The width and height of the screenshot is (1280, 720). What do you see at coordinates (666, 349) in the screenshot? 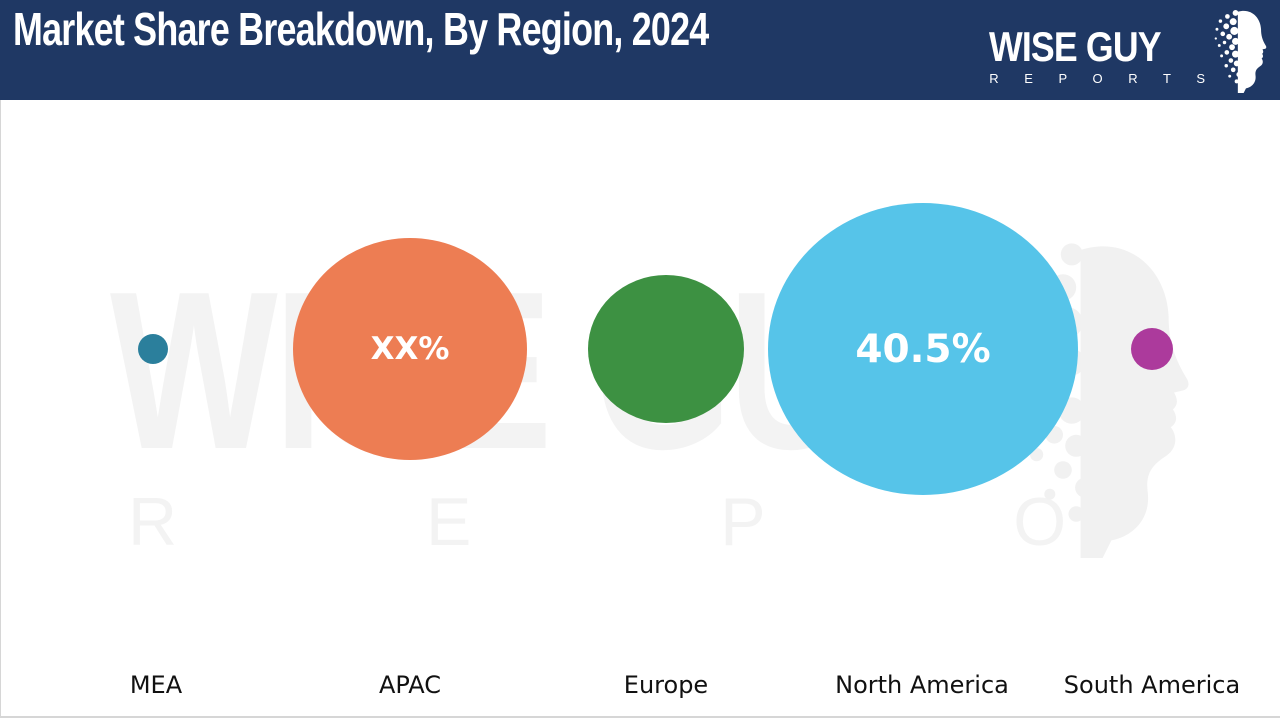
I see `bubble-europe` at bounding box center [666, 349].